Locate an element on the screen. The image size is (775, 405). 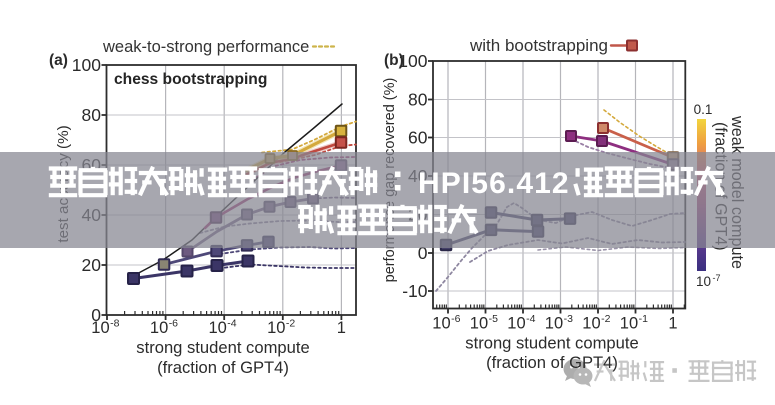
svg-text: -8 is located at coordinates (114, 324).